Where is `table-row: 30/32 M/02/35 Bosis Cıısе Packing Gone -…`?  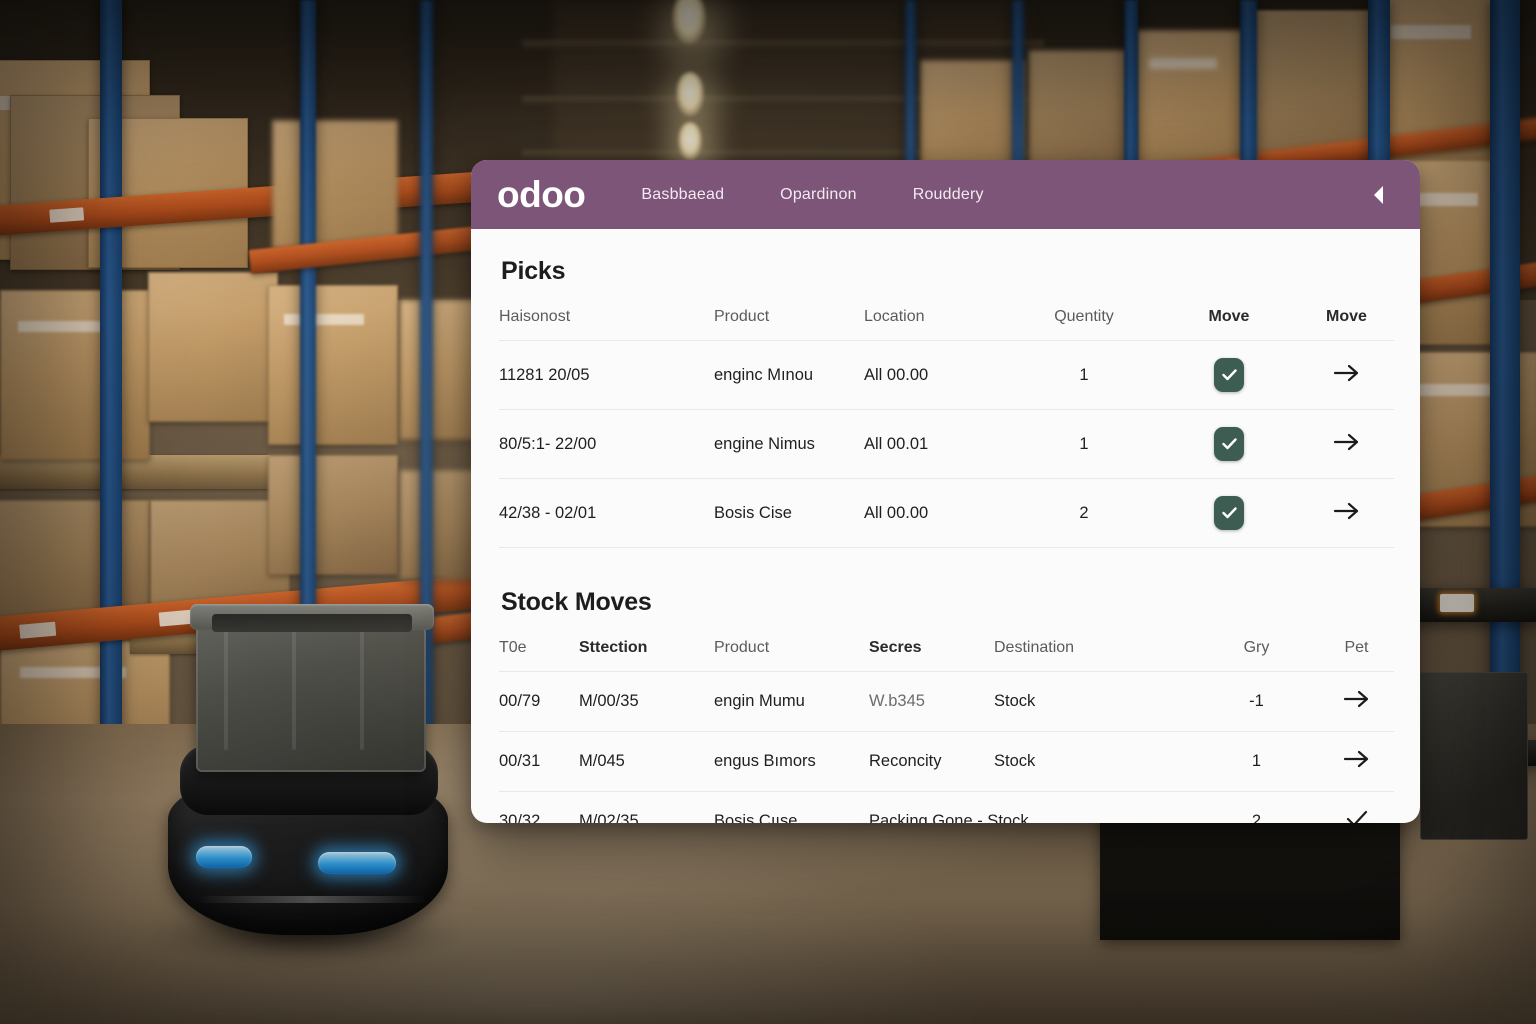 table-row: 30/32 M/02/35 Bosis Cıısе Packing Gone -… is located at coordinates (946, 807).